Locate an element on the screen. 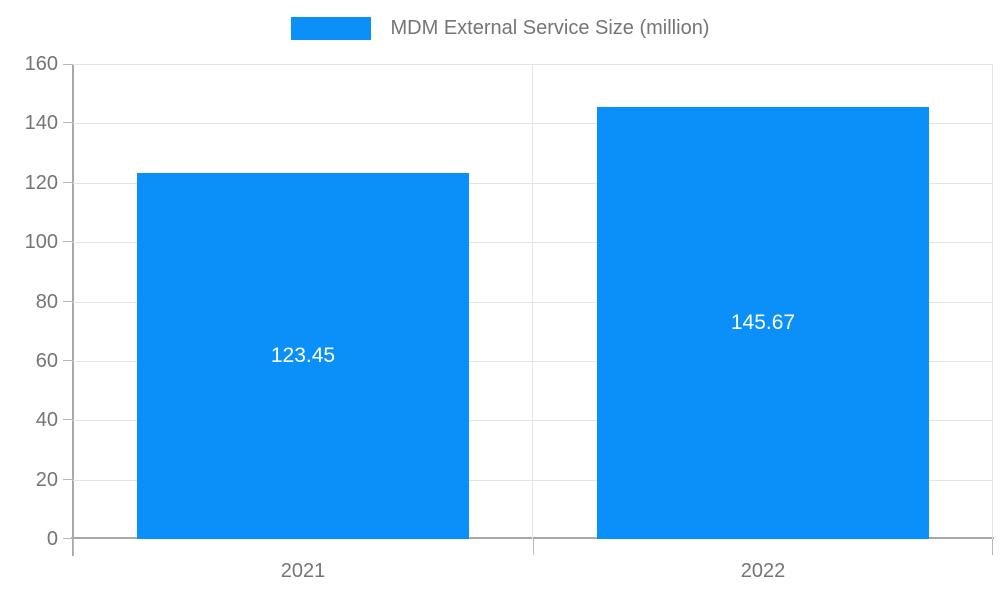 The height and width of the screenshot is (600, 1000). y-axis-tick-label: 40 is located at coordinates (46, 420).